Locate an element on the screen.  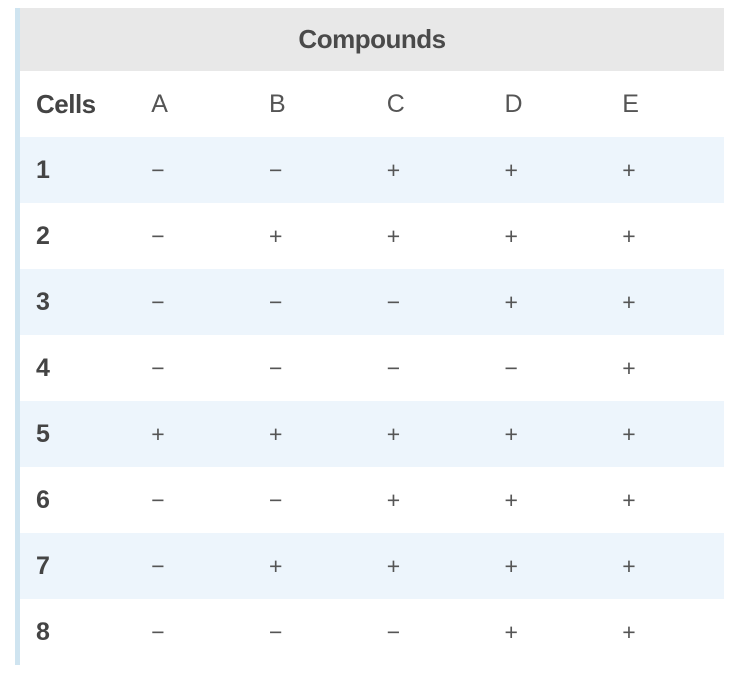
table-row: 2 − + + + + is located at coordinates (371, 236).